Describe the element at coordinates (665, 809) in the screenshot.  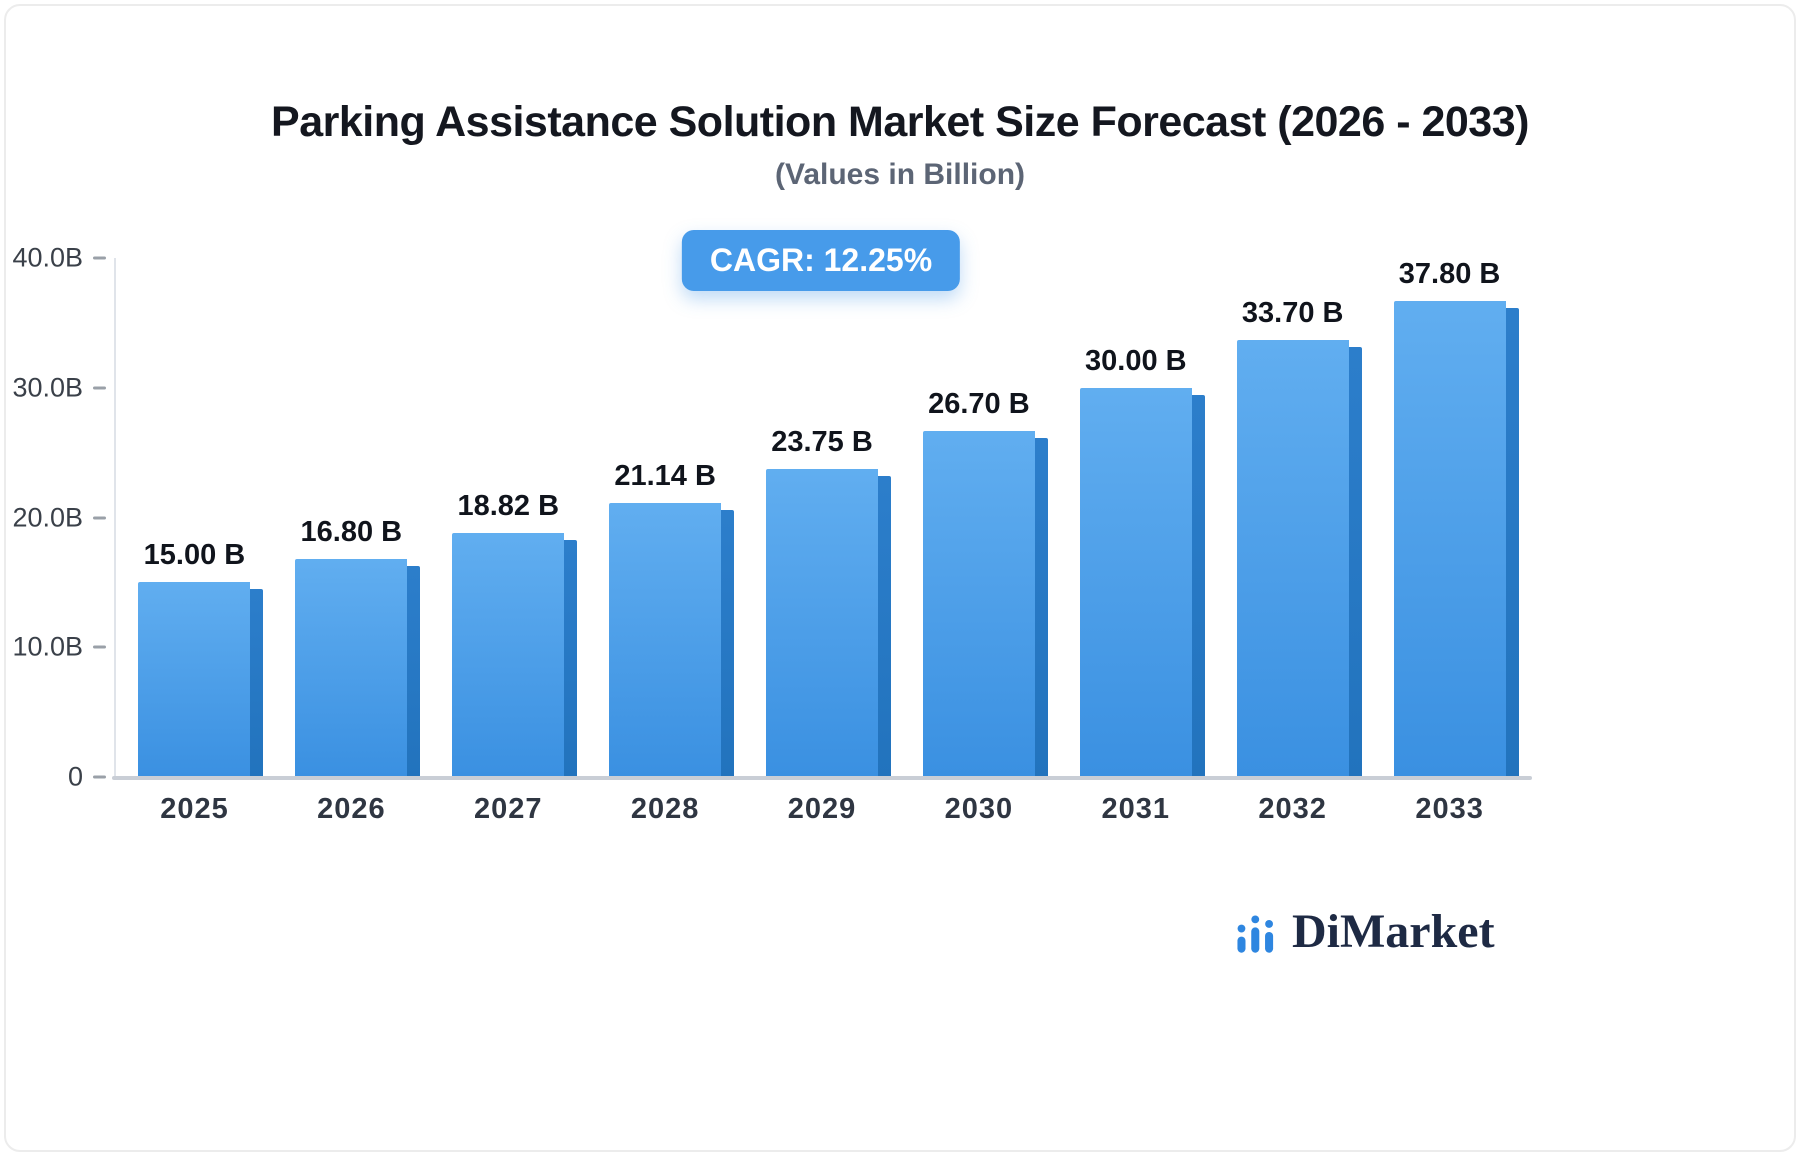
I see `x-axis-label-2028: 2028` at that location.